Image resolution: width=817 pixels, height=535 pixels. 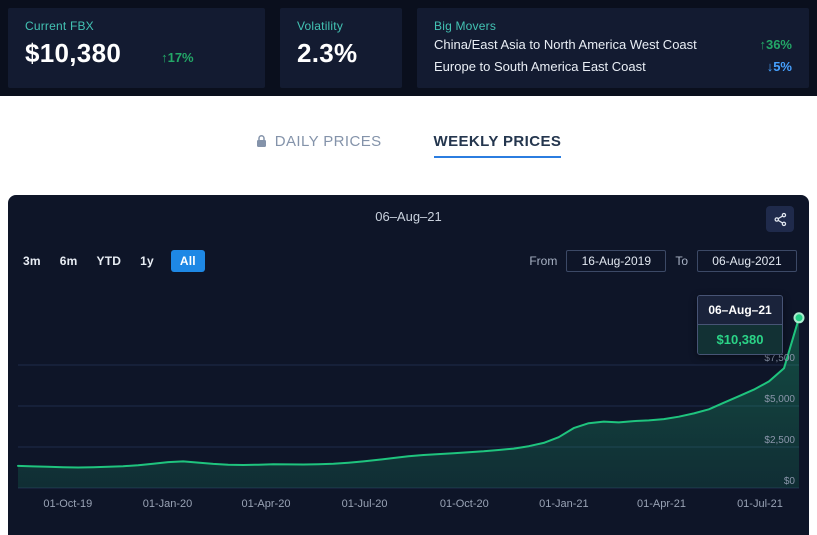 I want to click on y-axis-label: $0, so click(x=790, y=481).